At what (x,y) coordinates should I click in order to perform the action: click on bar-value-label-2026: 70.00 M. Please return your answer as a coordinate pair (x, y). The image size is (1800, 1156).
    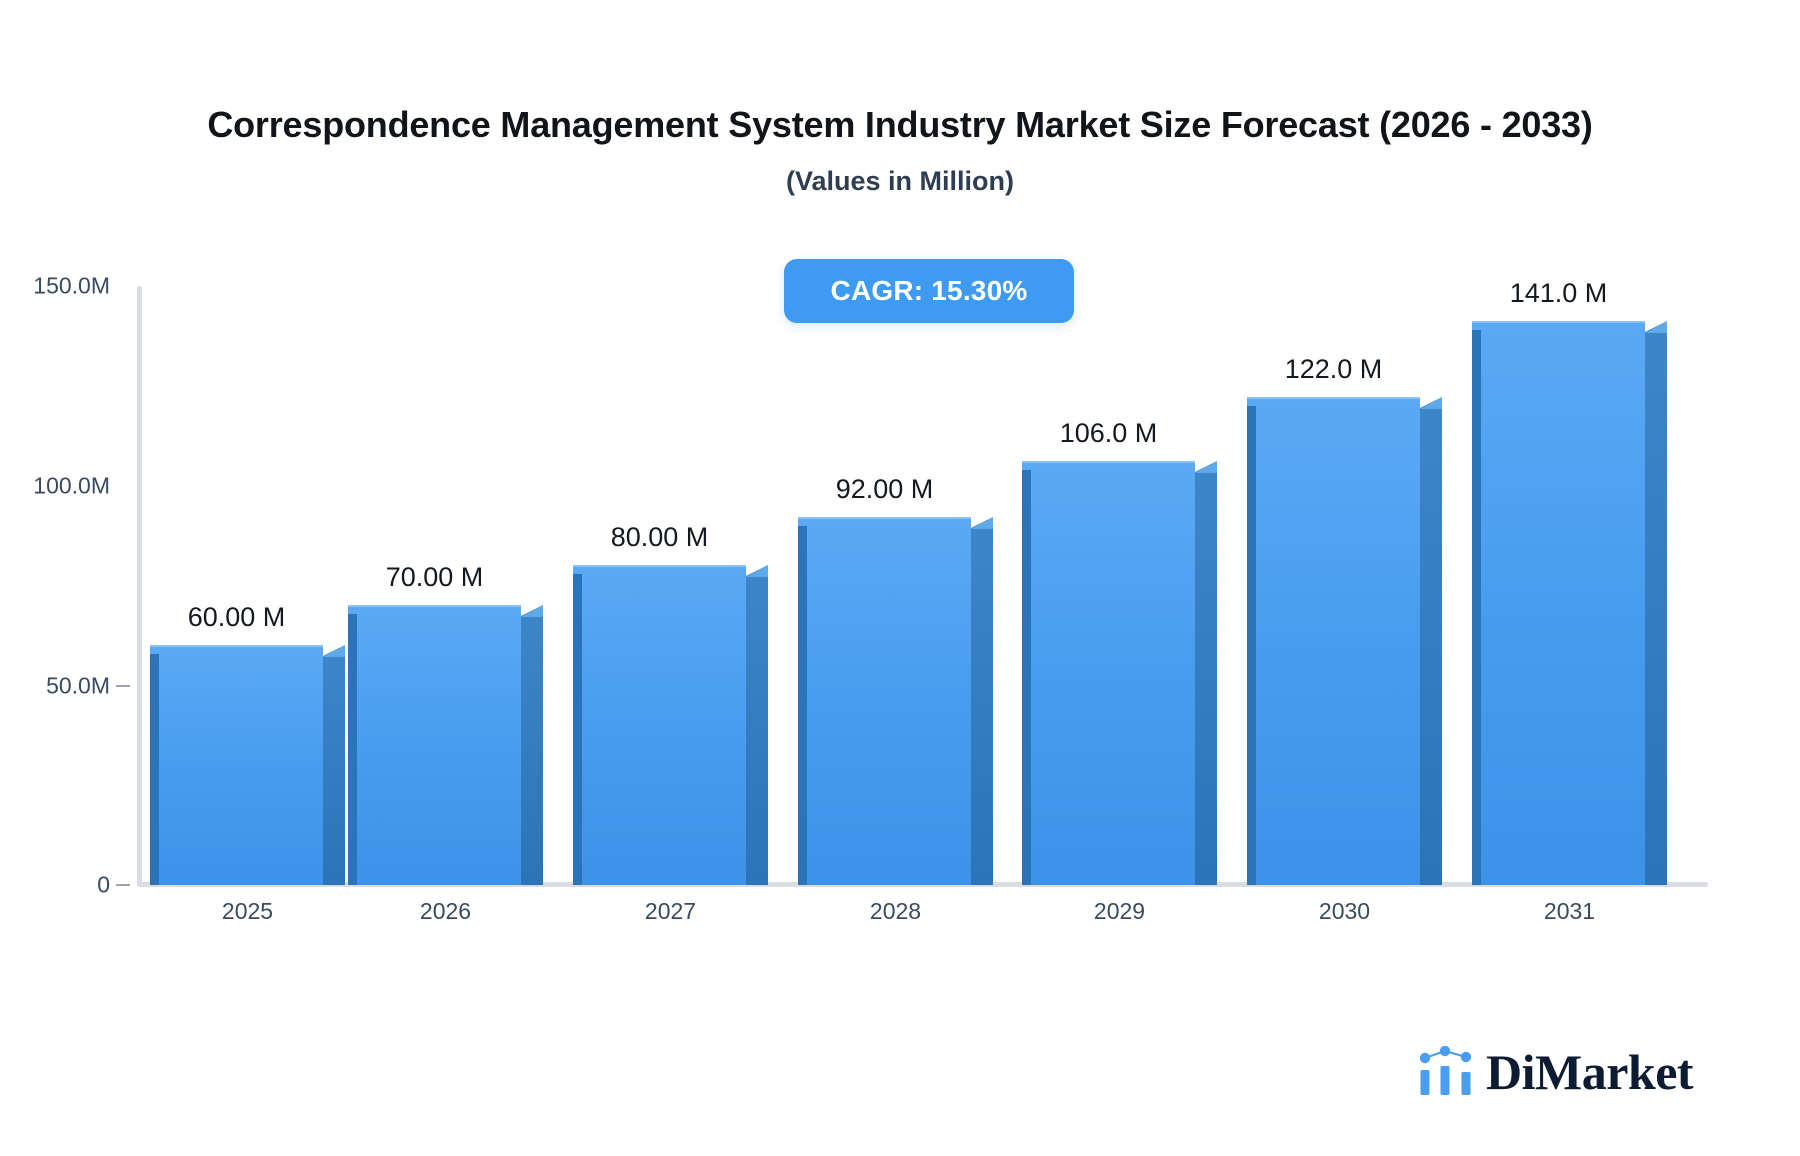
    Looking at the image, I should click on (434, 577).